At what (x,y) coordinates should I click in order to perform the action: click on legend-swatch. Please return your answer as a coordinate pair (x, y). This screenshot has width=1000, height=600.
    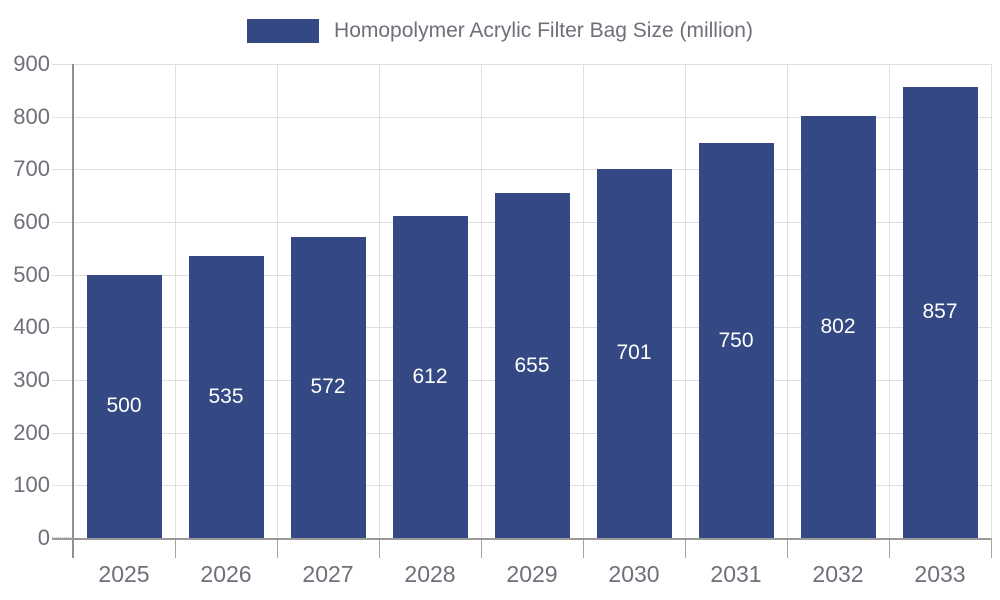
    Looking at the image, I should click on (283, 31).